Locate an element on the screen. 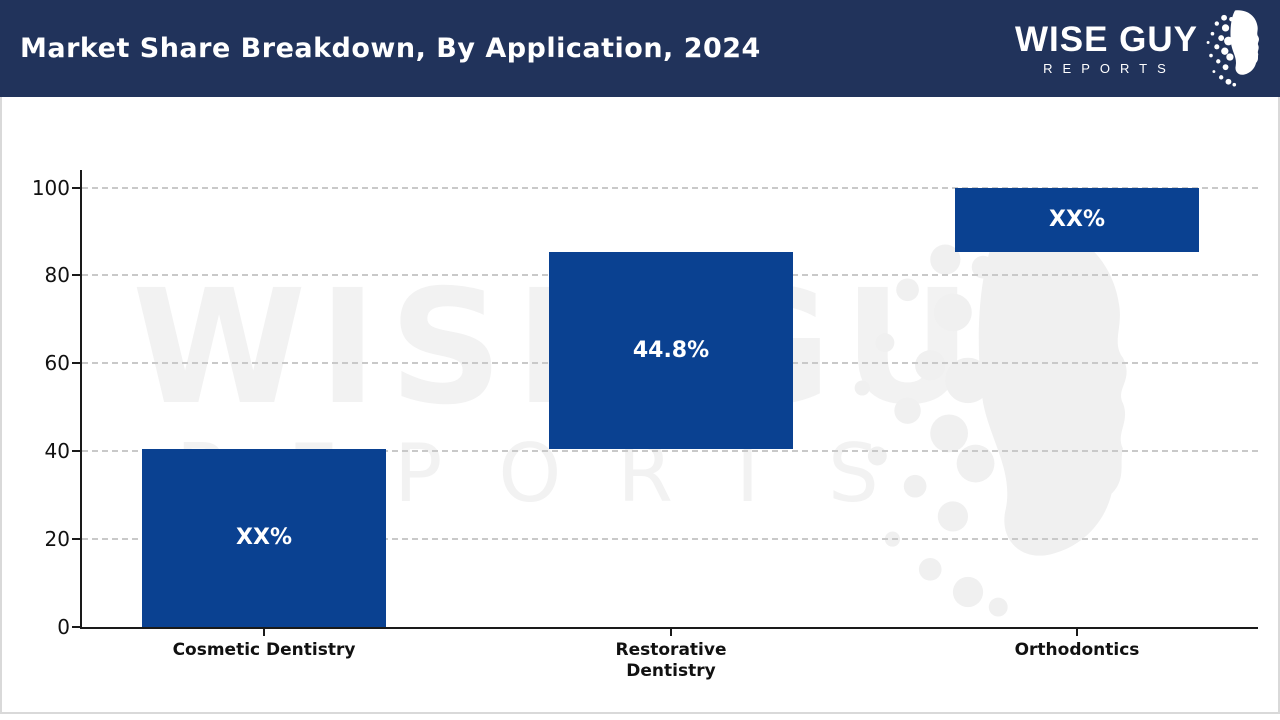 This screenshot has height=720, width=1280. y-axis-tick-label: 80 is located at coordinates (57, 275).